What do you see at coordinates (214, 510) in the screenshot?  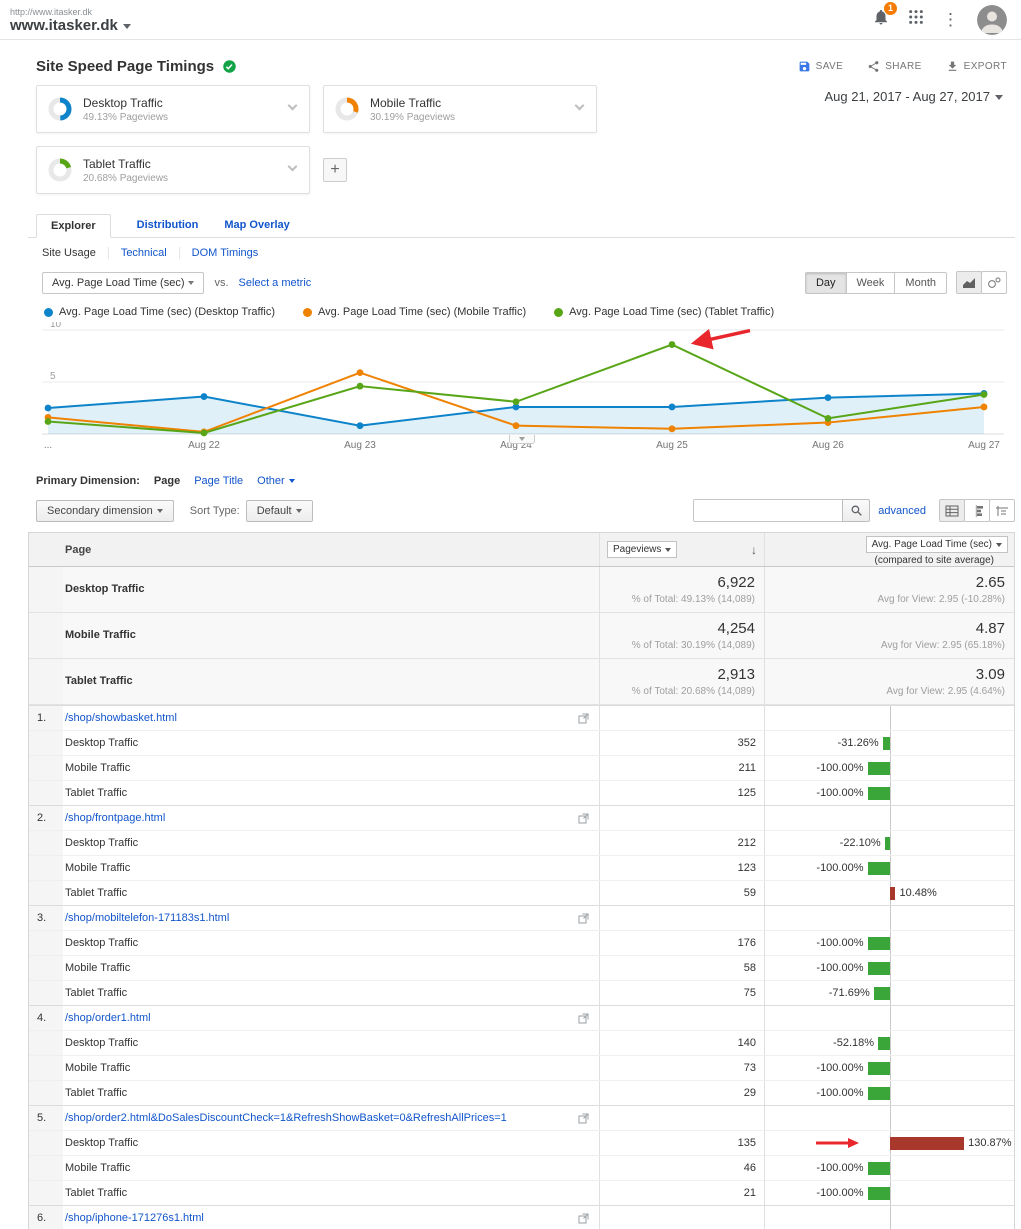 I see `sort-type-label: Sort Type:` at bounding box center [214, 510].